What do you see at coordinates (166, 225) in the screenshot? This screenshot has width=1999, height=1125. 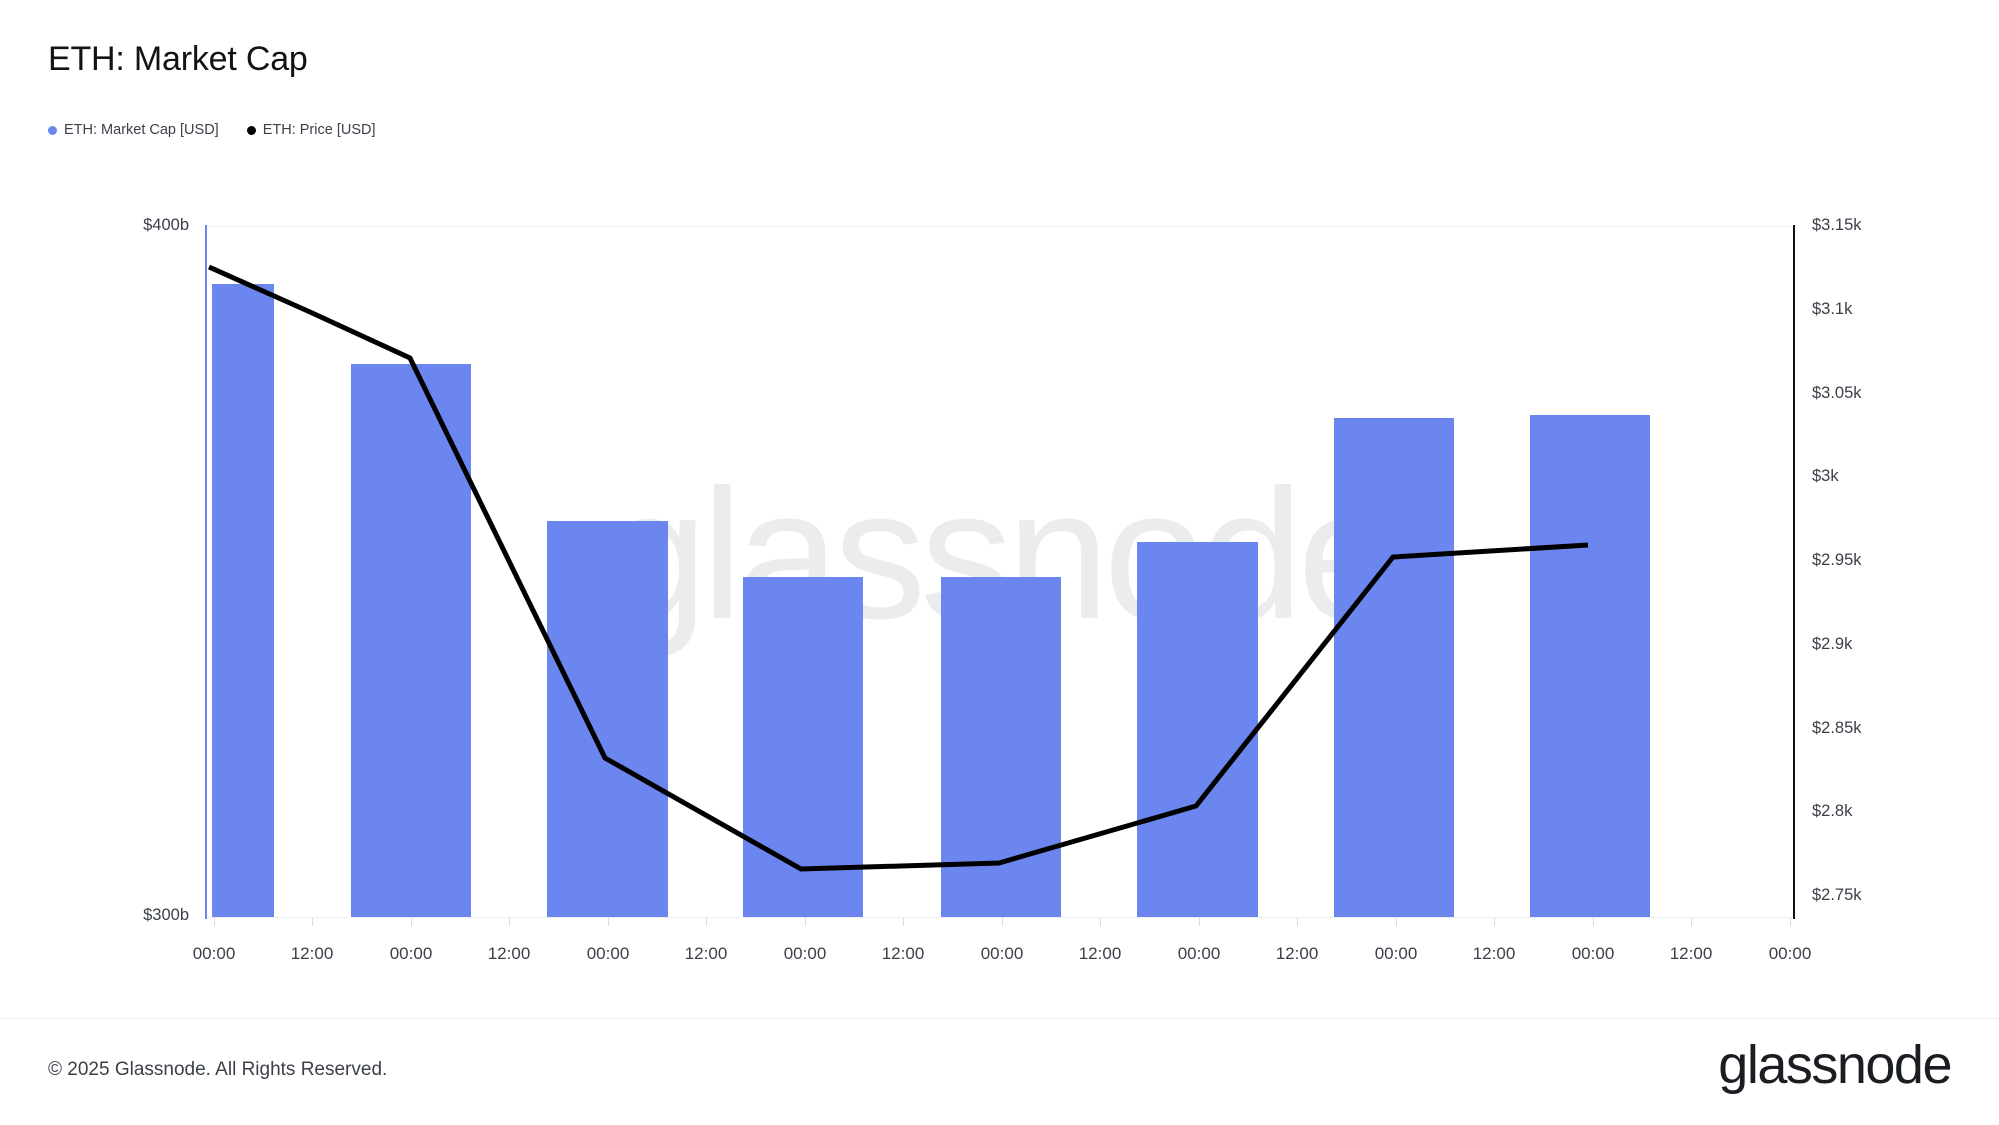 I see `y-axis-left-tick-label: $400b` at bounding box center [166, 225].